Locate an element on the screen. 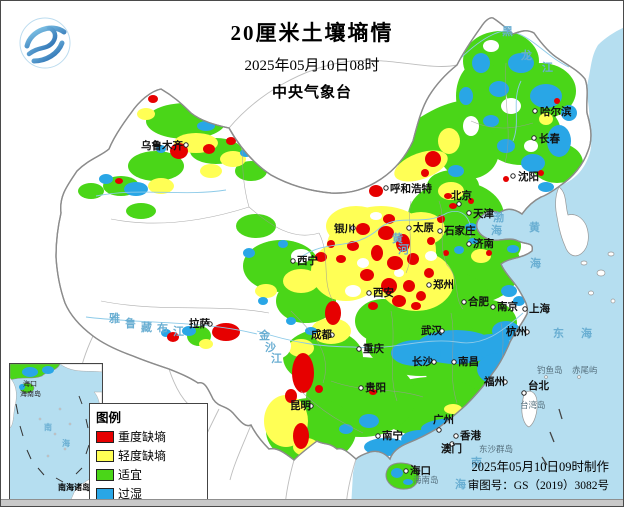 The width and height of the screenshot is (624, 507). city-marker-郑州 is located at coordinates (429, 285).